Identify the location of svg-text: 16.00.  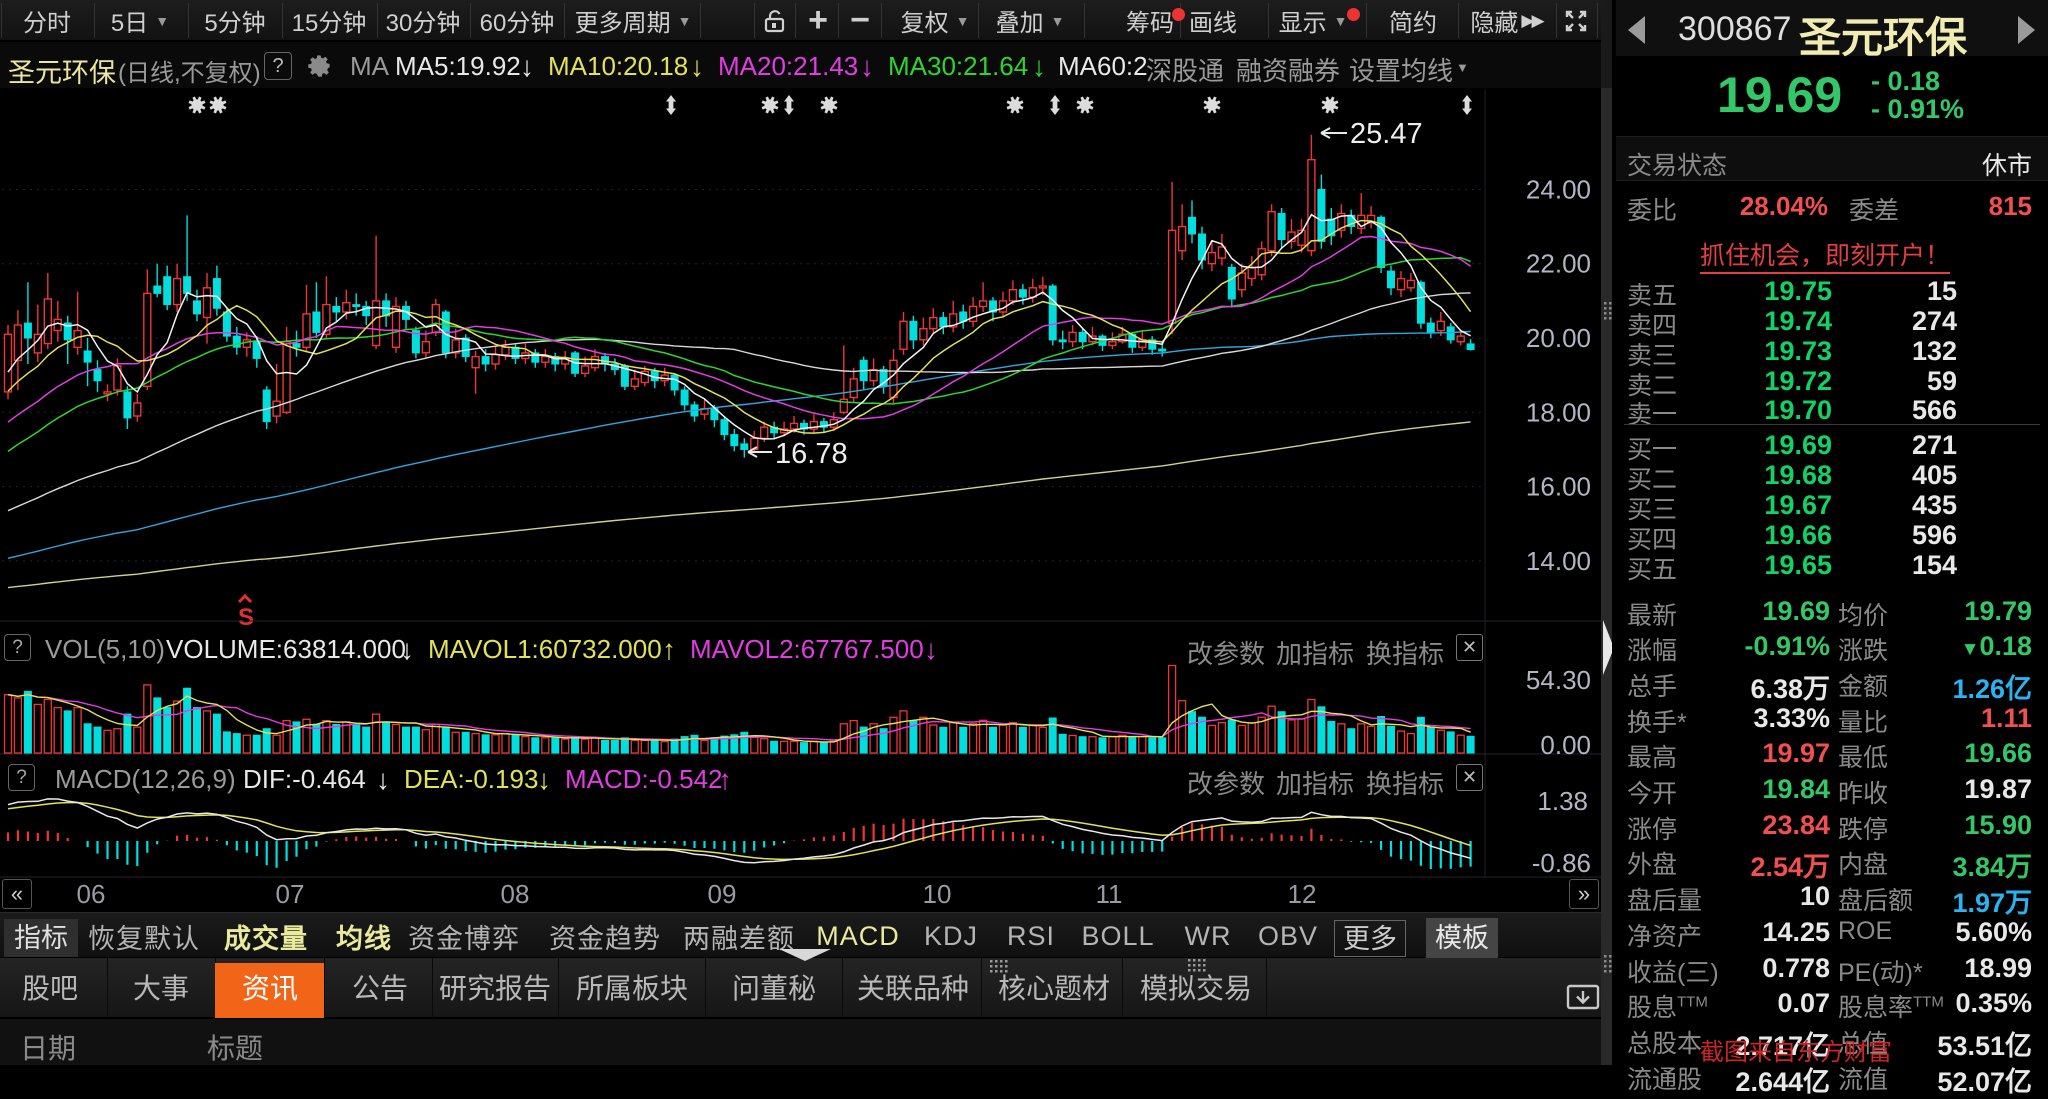
(1558, 487).